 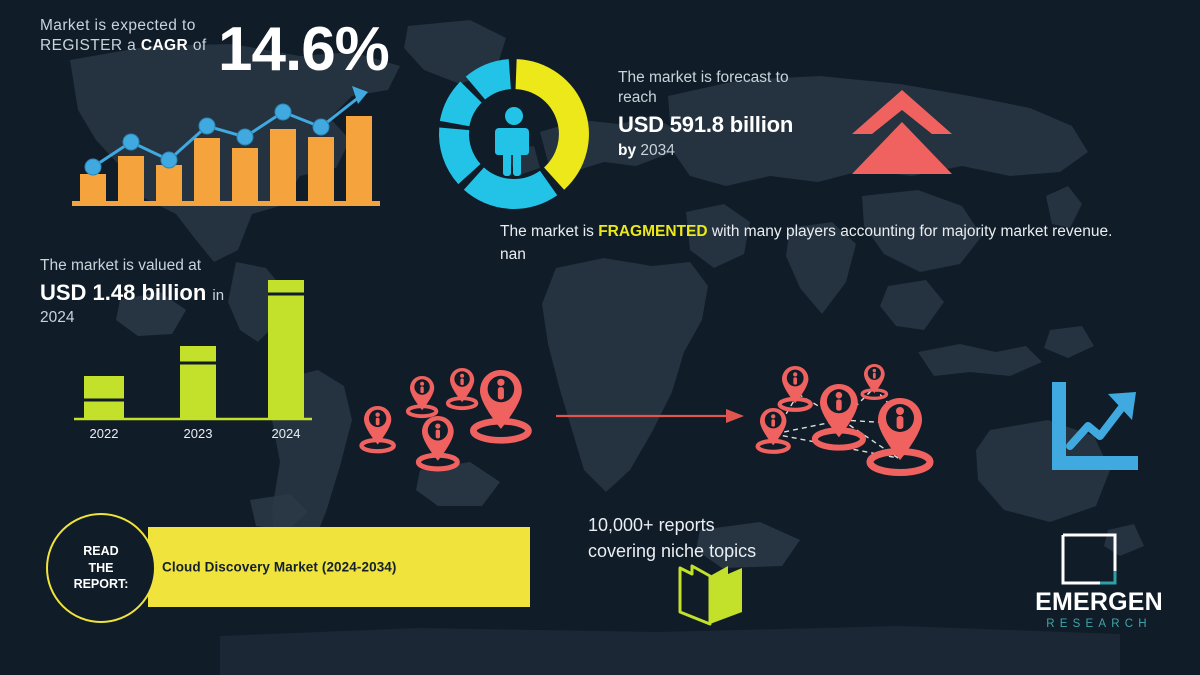 I want to click on cagr-label-line1: Market is expected to, so click(x=118, y=25).